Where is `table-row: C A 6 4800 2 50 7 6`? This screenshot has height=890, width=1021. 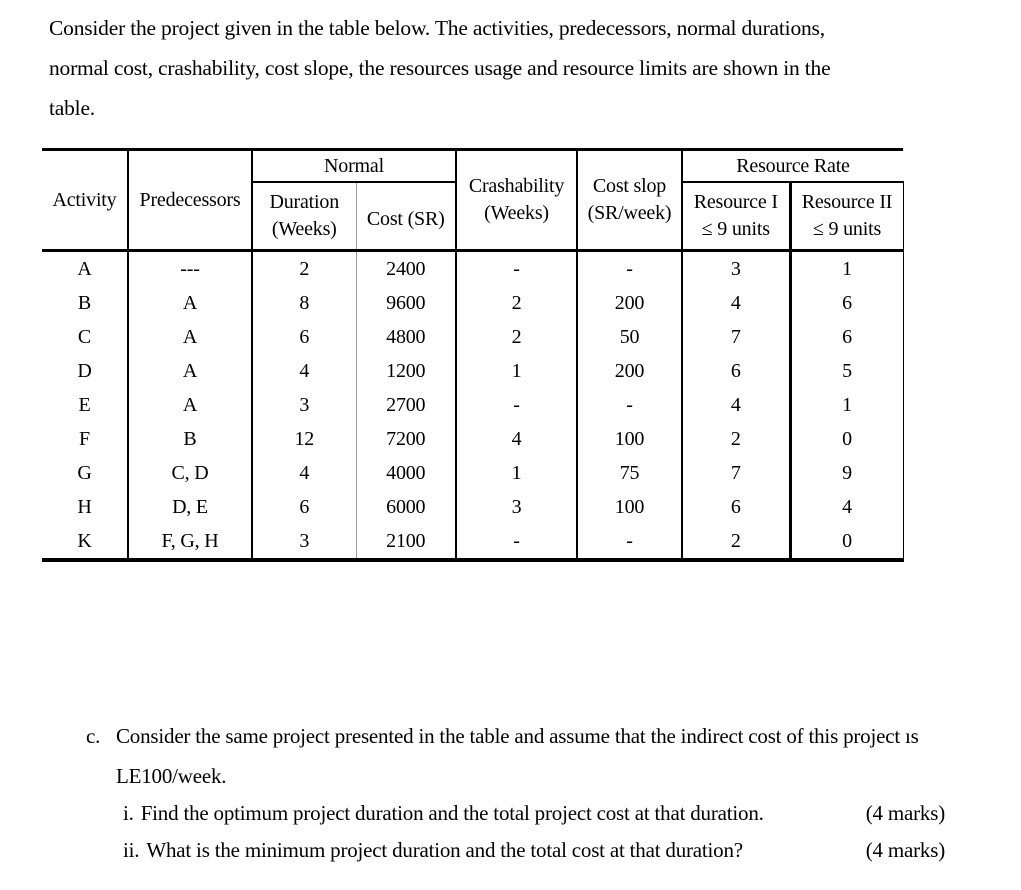
table-row: C A 6 4800 2 50 7 6 is located at coordinates (473, 337).